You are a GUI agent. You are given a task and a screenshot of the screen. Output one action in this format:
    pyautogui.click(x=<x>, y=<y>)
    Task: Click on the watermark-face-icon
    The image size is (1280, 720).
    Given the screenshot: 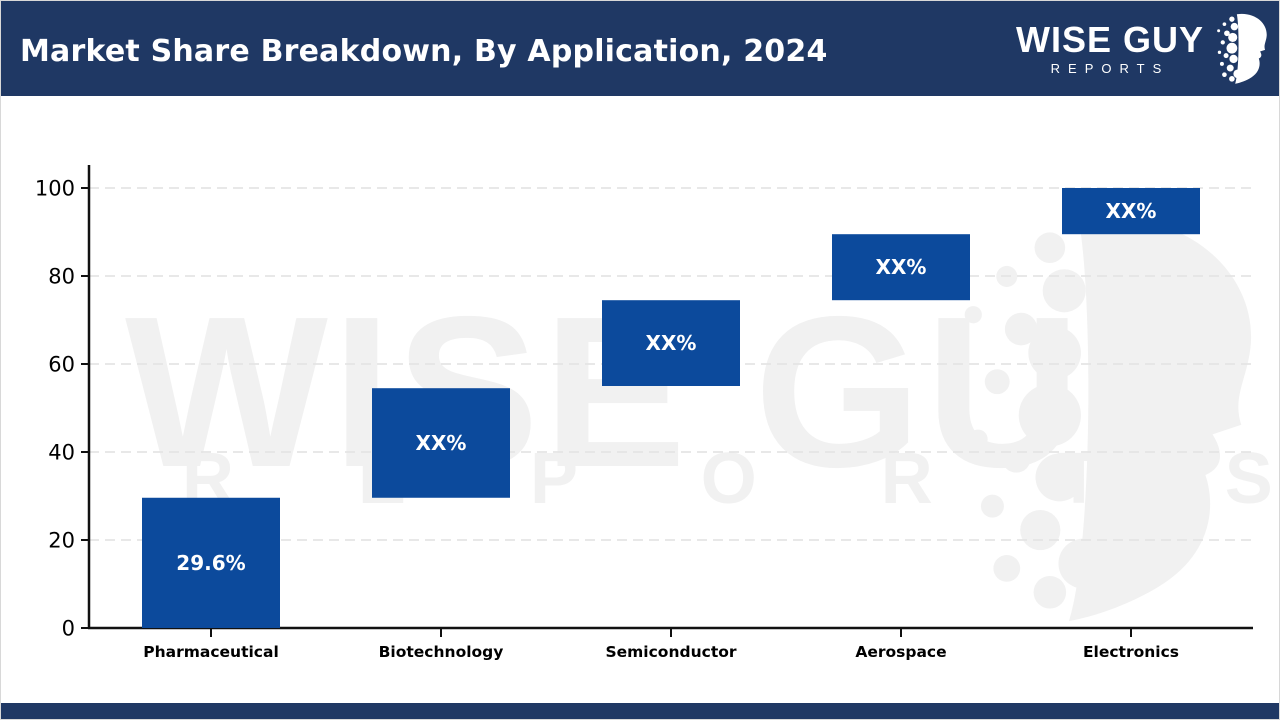 What is the action you would take?
    pyautogui.click(x=1108, y=419)
    